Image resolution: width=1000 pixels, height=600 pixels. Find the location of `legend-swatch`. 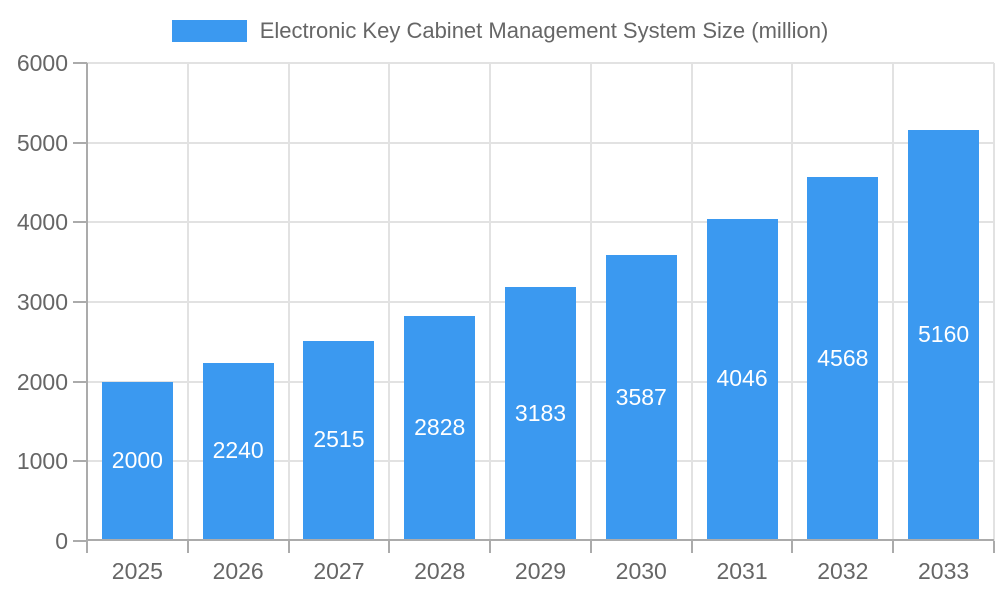

legend-swatch is located at coordinates (209, 31).